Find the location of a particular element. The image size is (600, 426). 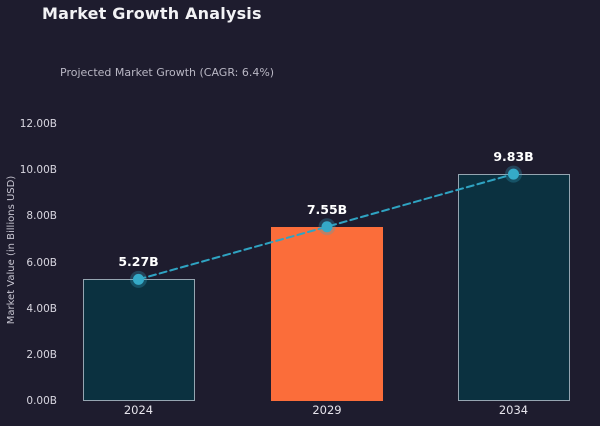

x-tick-label-2029: 2029 is located at coordinates (327, 410).